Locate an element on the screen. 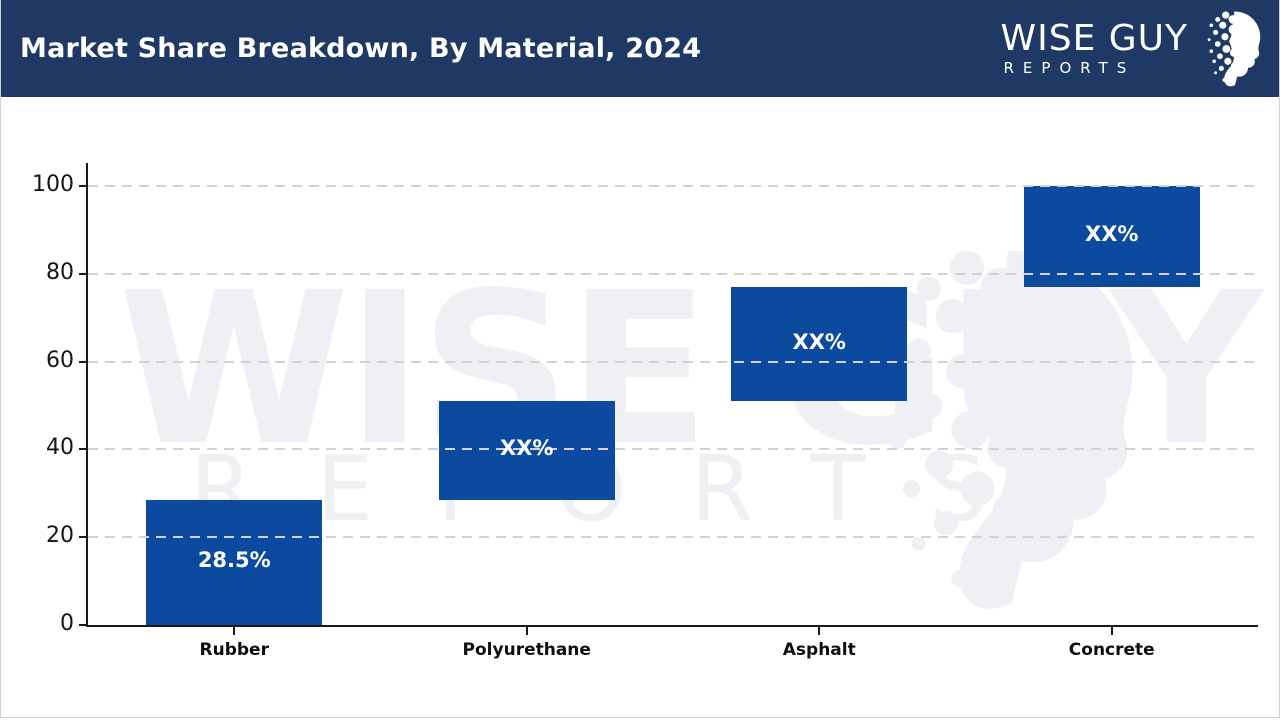 This screenshot has height=720, width=1280. brand-logo: WISE GUY REPORTS is located at coordinates (1140, 49).